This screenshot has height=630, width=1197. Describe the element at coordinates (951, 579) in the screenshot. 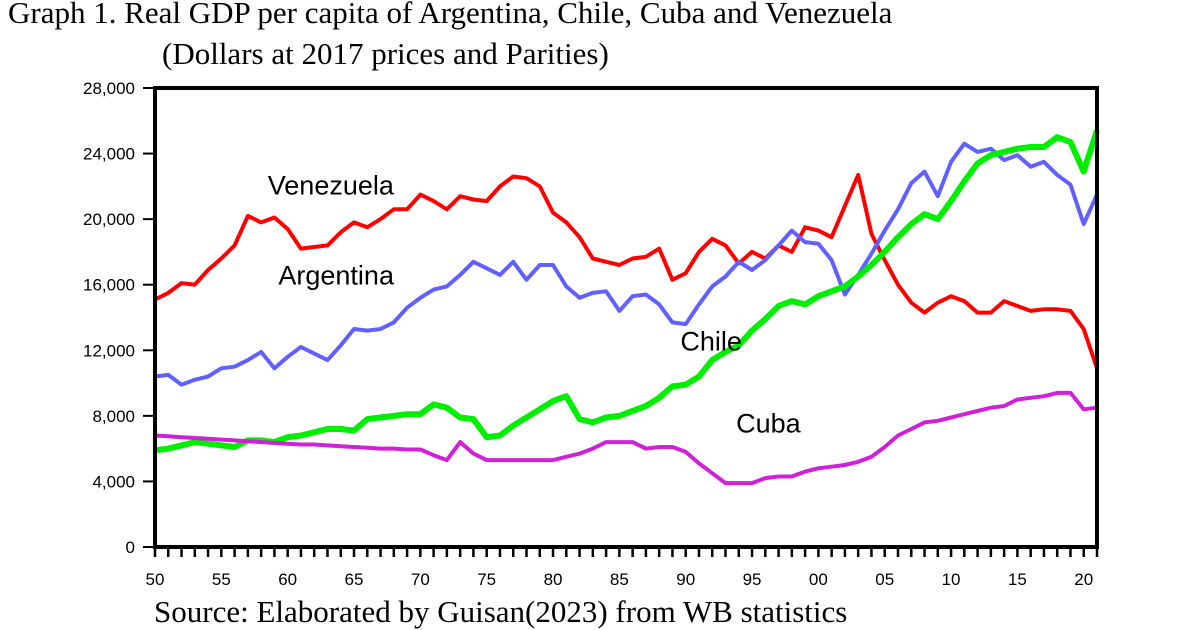

I see `x-tick-label: 10` at that location.